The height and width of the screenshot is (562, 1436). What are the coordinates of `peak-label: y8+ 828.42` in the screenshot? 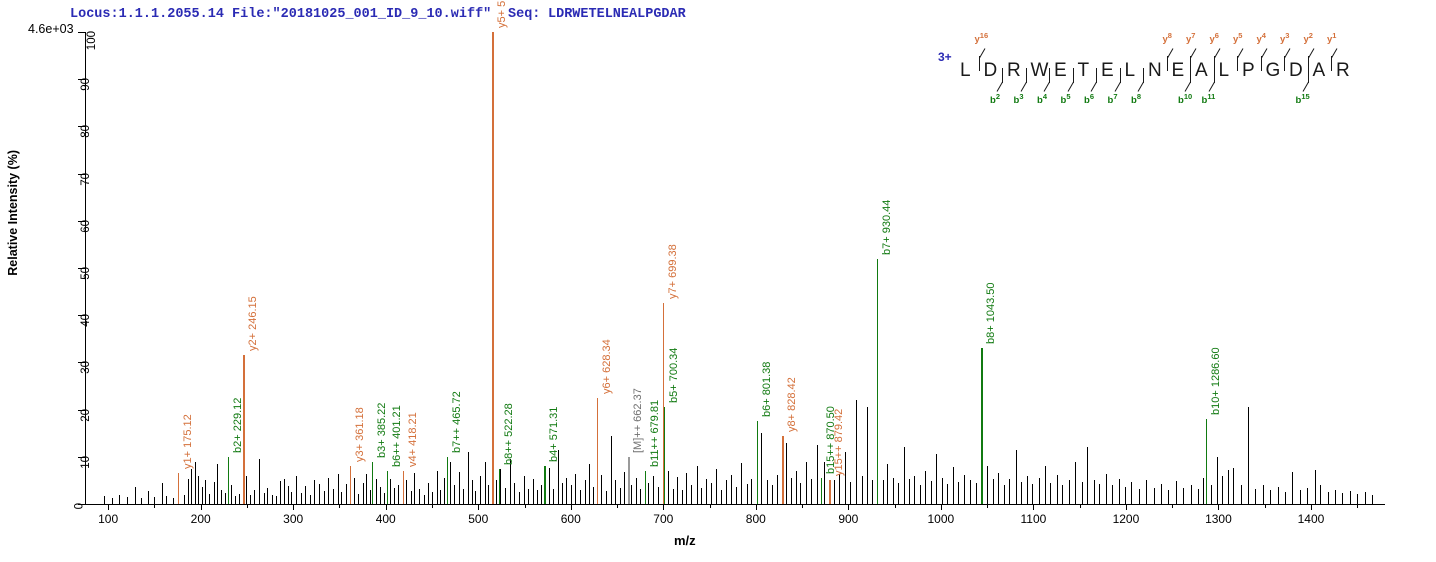 It's located at (792, 404).